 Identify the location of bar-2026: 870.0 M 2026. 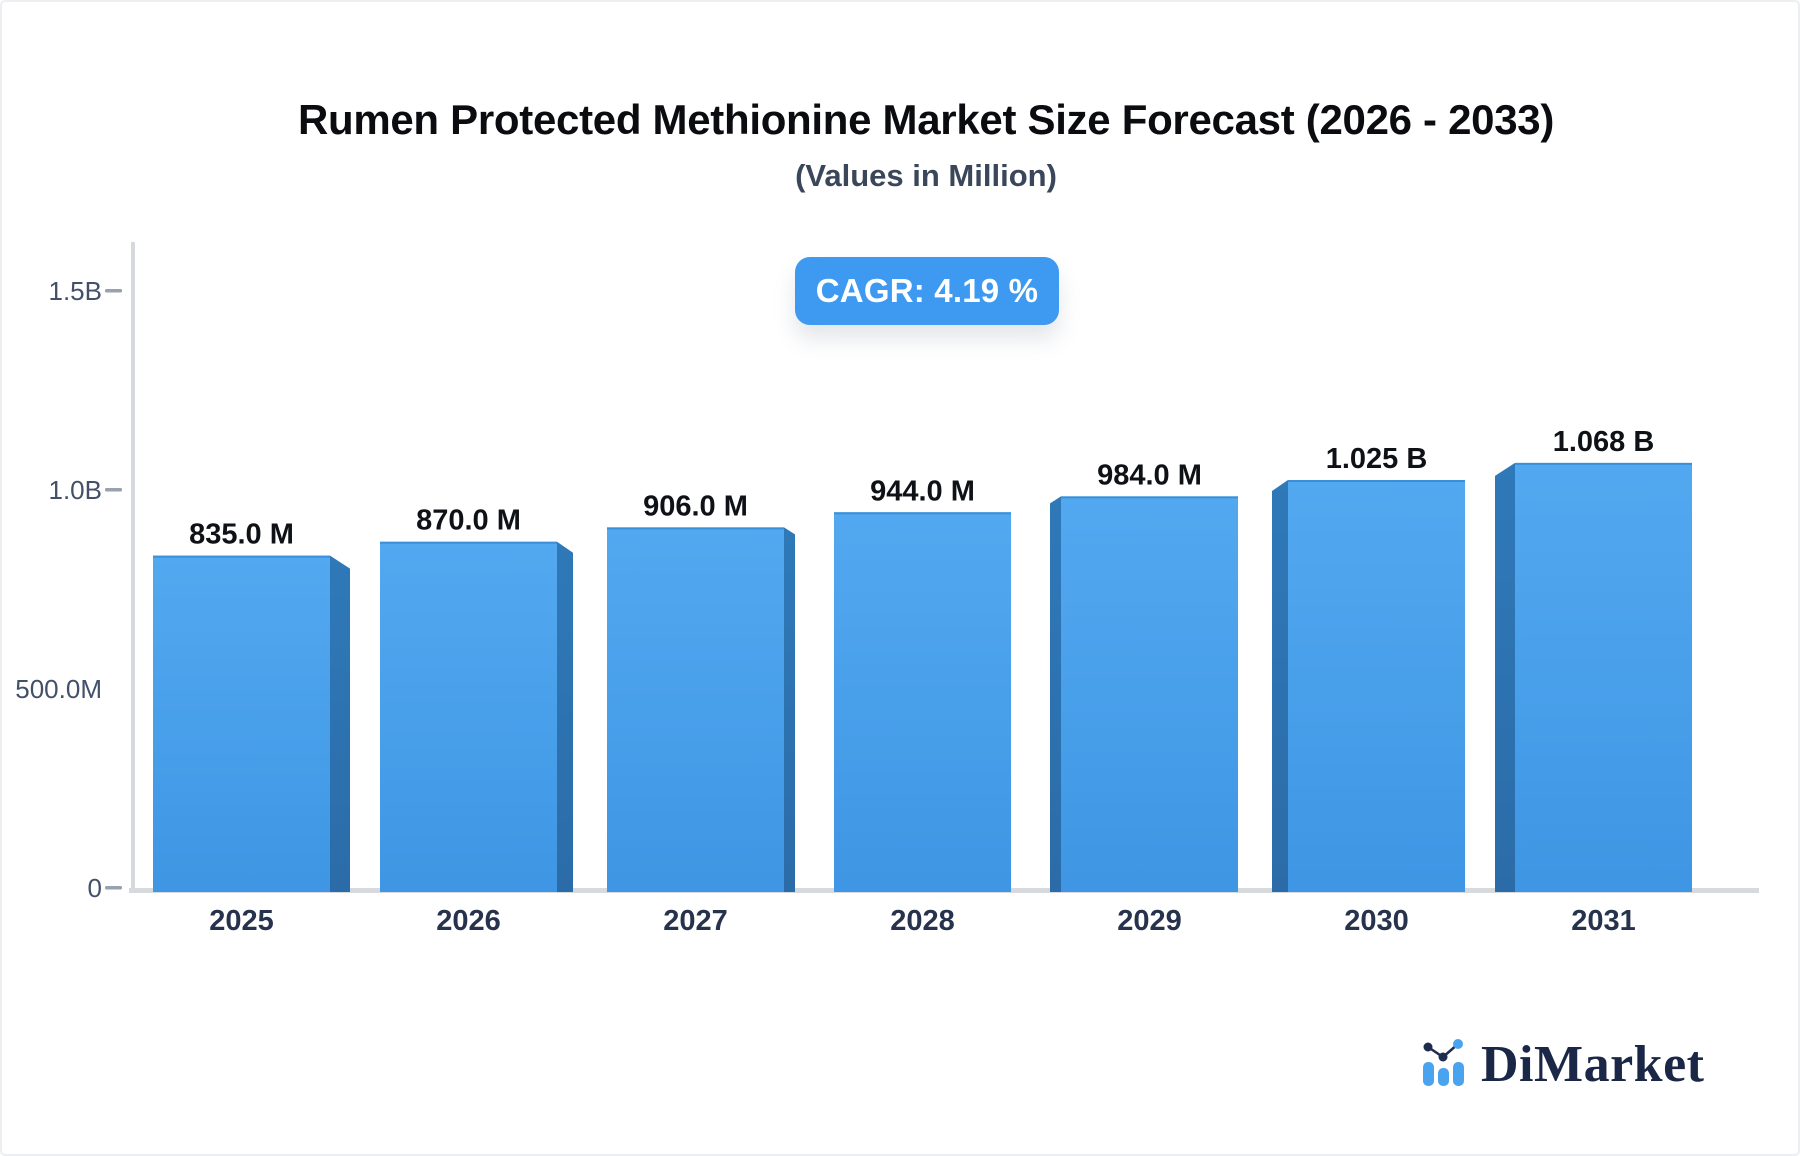
(476, 721).